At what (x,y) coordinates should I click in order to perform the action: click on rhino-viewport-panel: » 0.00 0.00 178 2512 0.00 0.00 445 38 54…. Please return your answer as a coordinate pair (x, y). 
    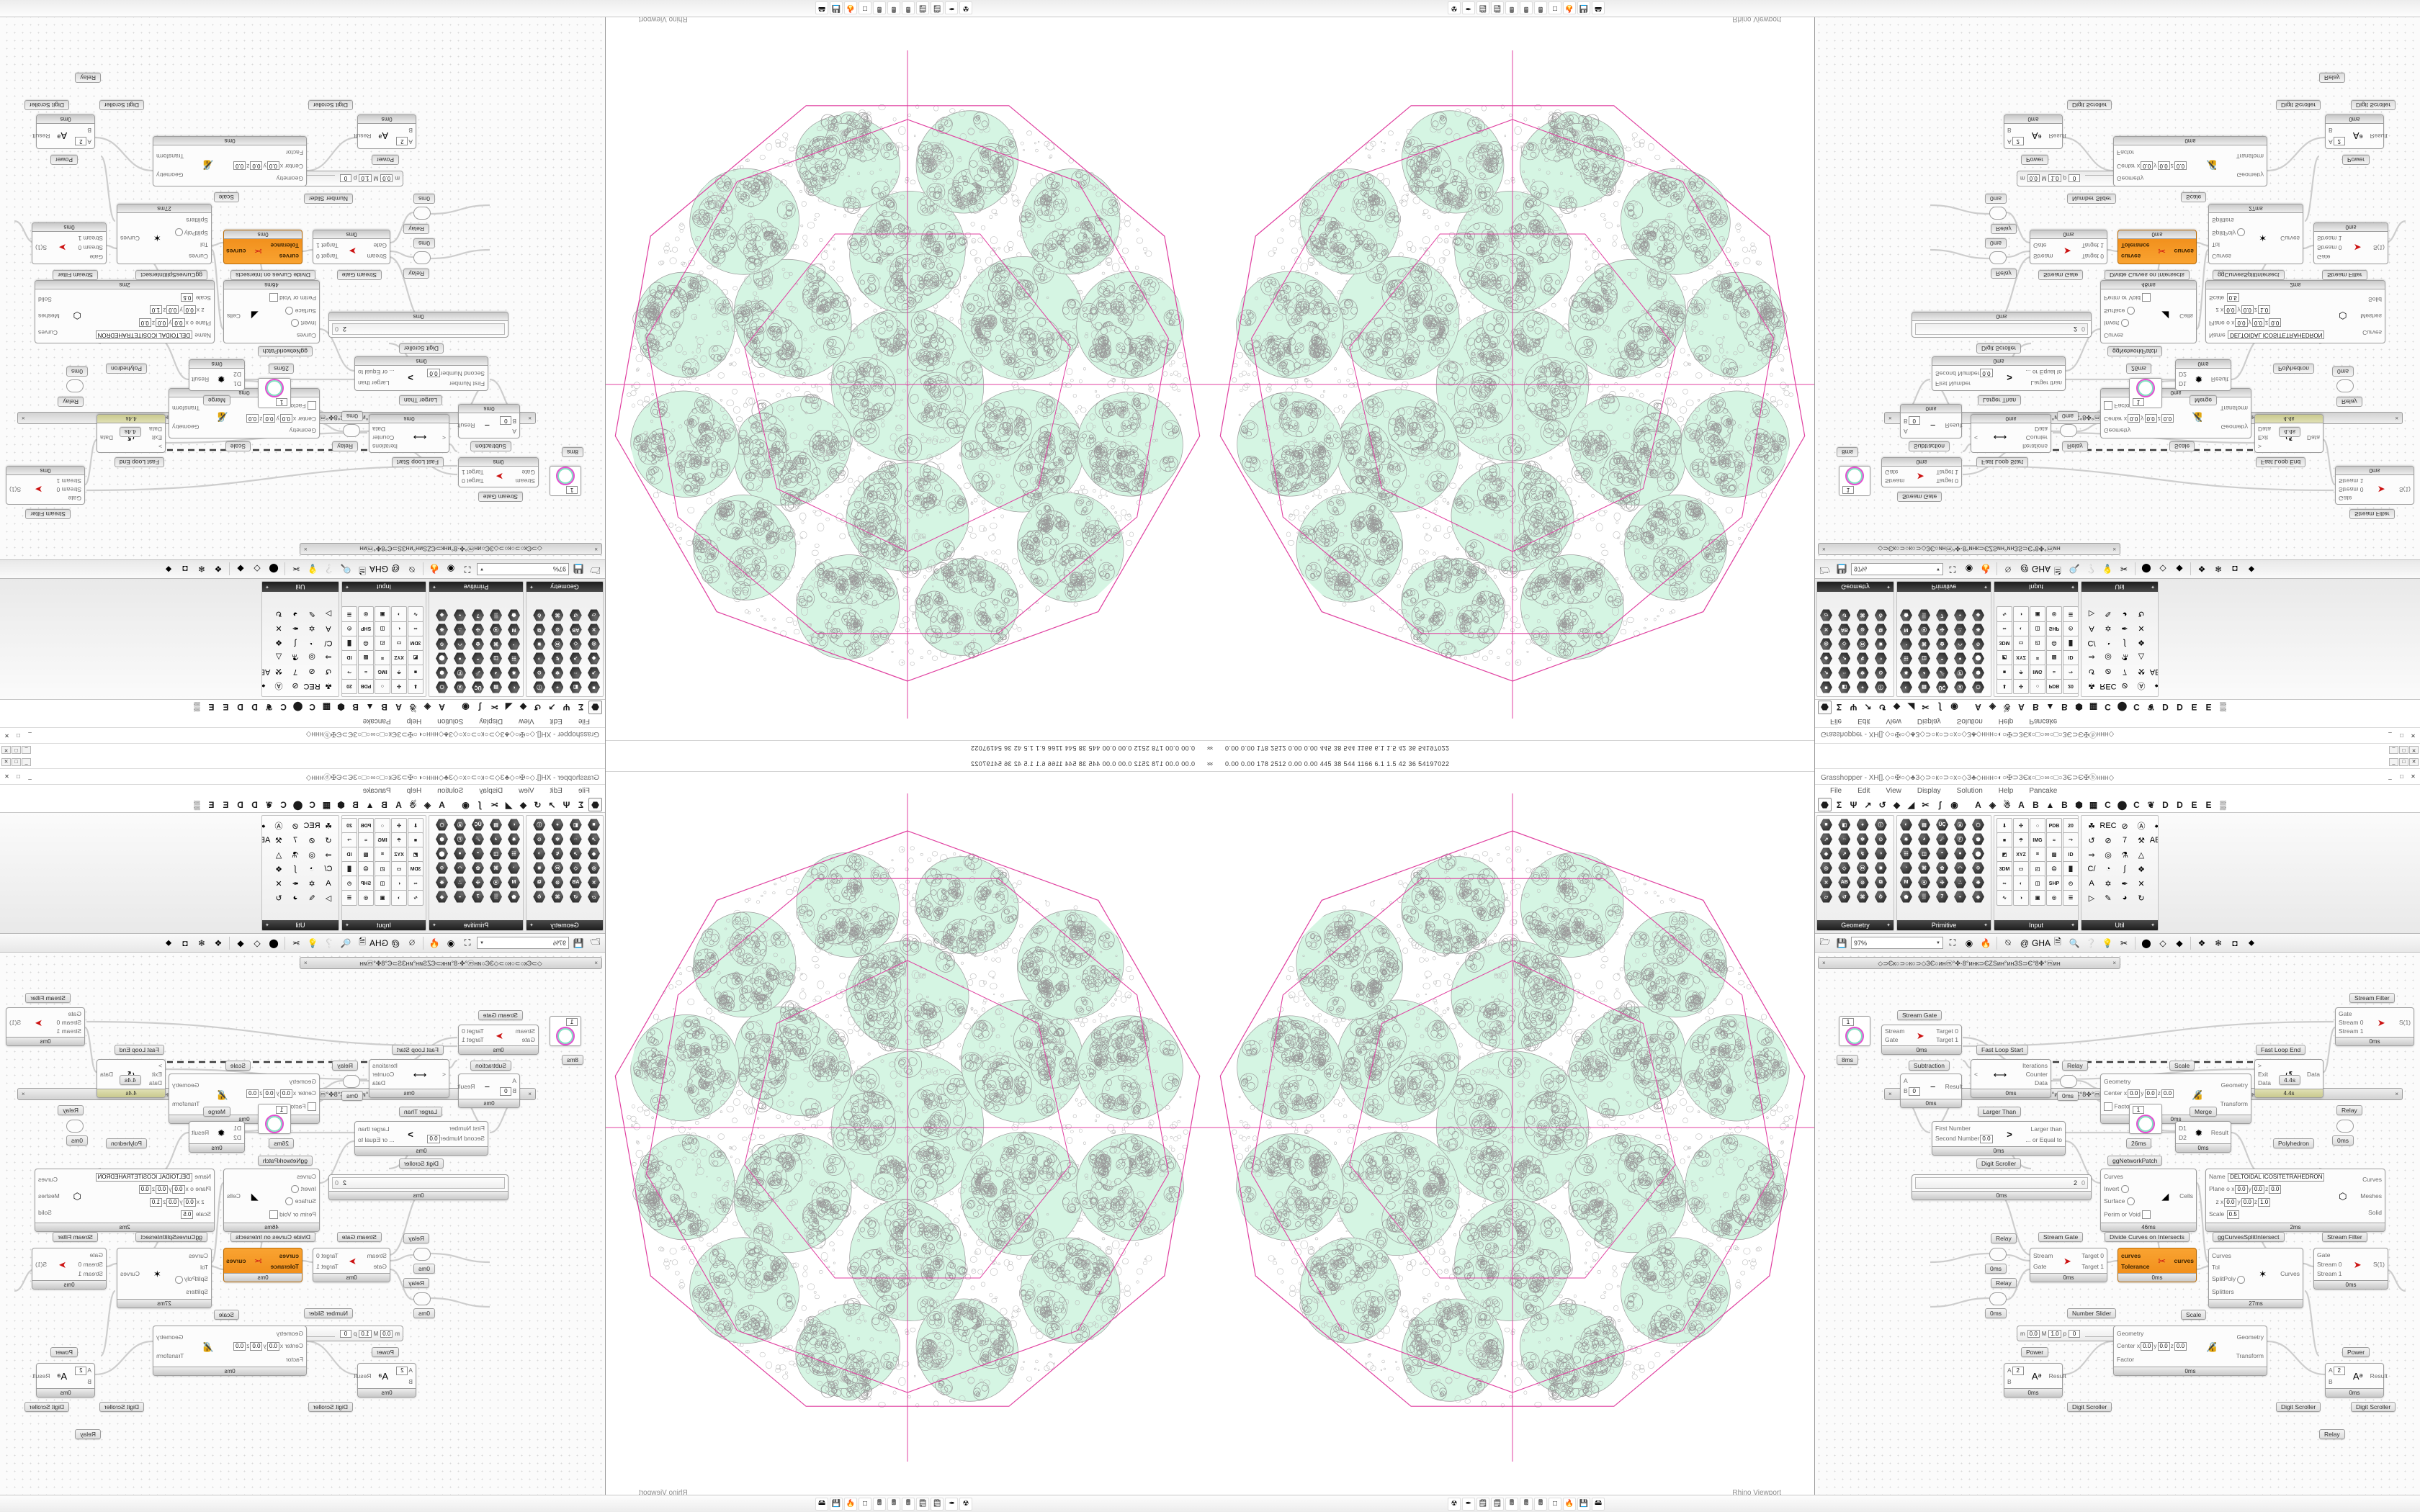
    Looking at the image, I should click on (907, 378).